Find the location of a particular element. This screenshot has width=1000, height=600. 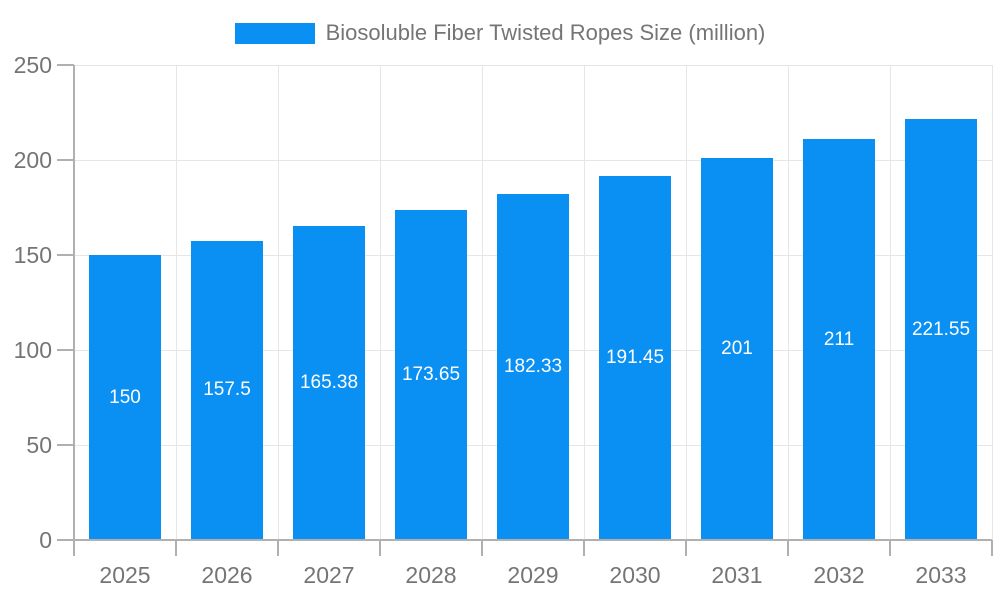

x-tick-label: 2028 is located at coordinates (431, 575).